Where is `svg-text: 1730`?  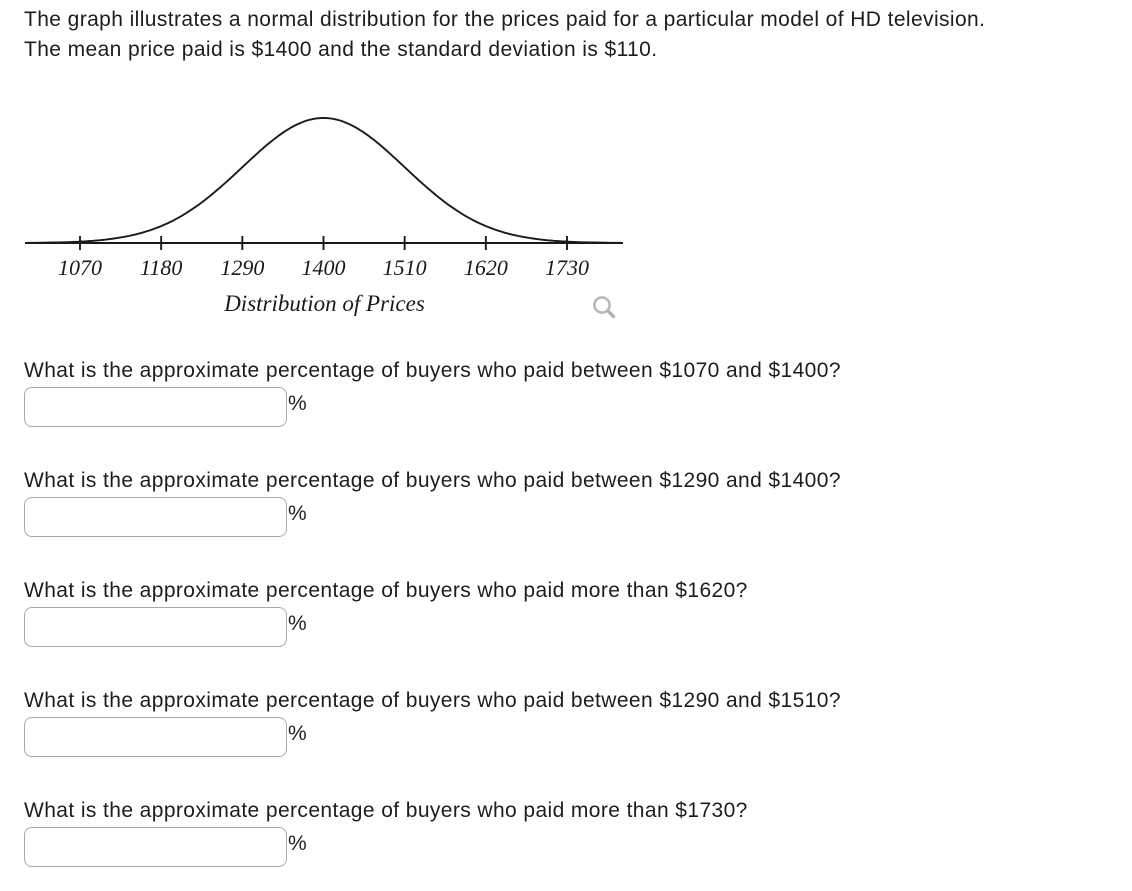 svg-text: 1730 is located at coordinates (567, 267).